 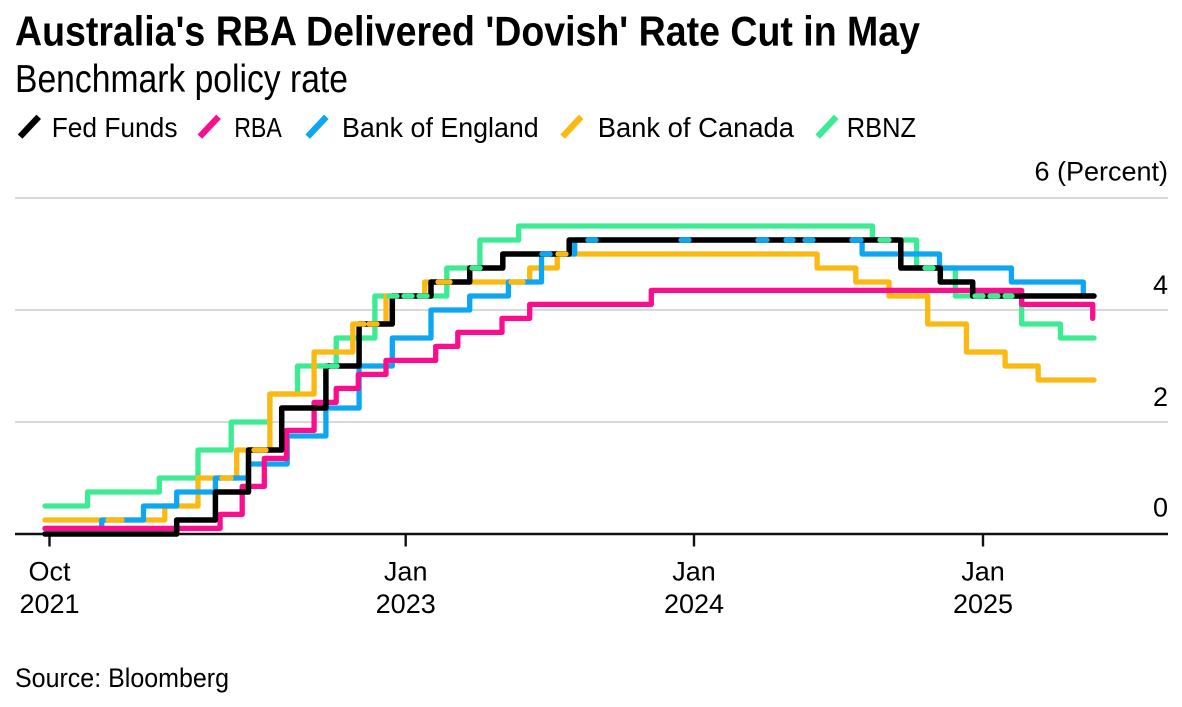 What do you see at coordinates (694, 604) in the screenshot?
I see `svg-text: 2024` at bounding box center [694, 604].